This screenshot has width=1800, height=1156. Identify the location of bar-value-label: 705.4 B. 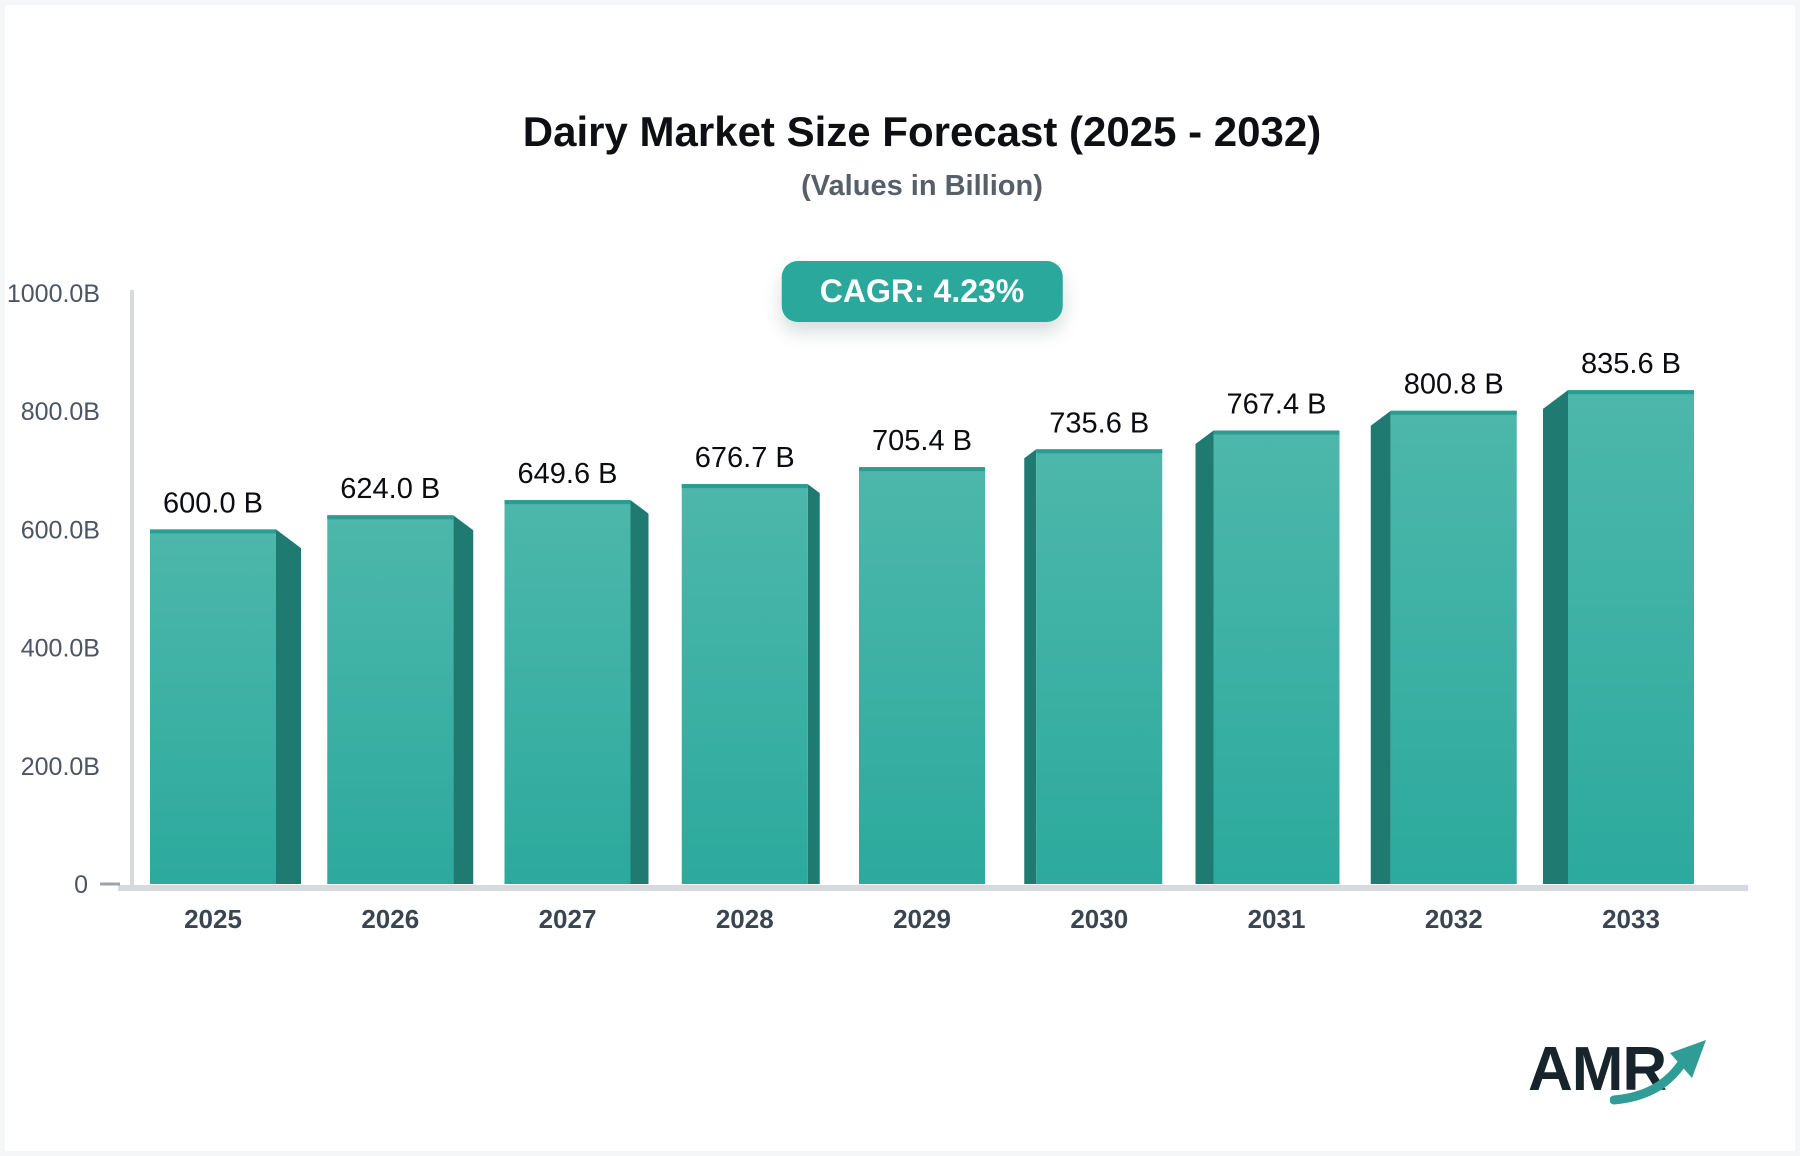
(922, 441).